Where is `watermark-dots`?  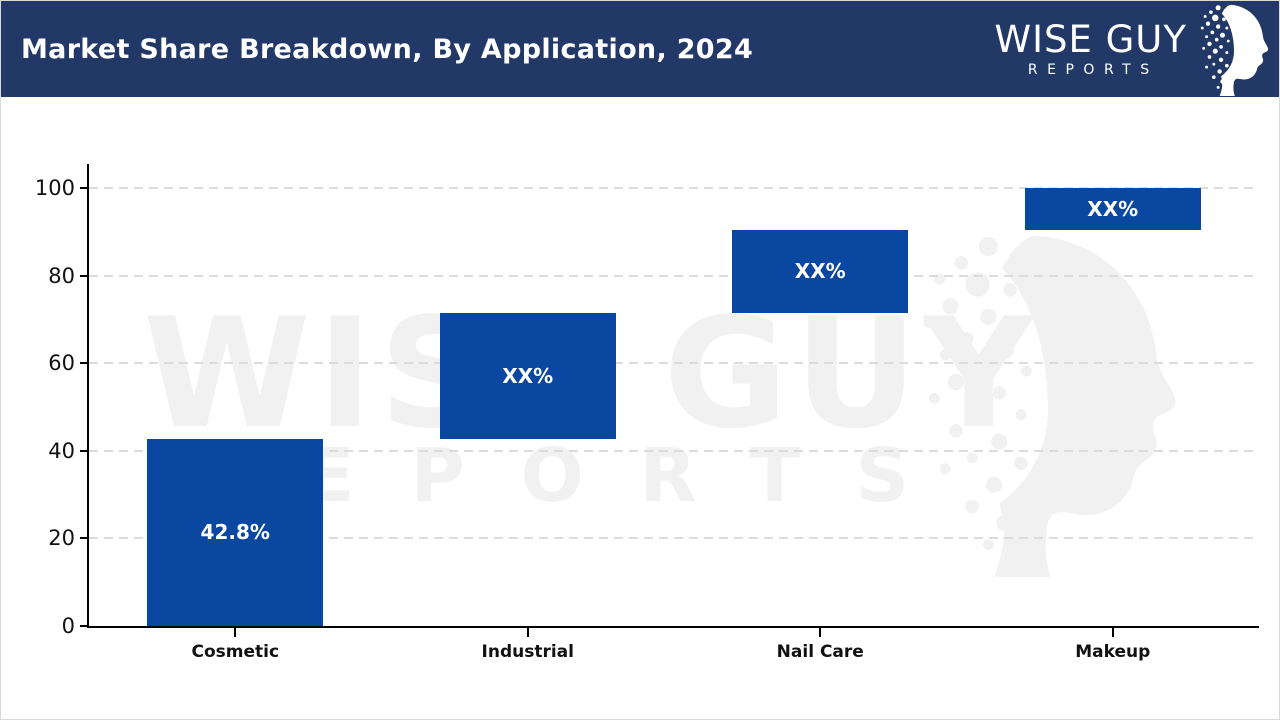
watermark-dots is located at coordinates (980, 393).